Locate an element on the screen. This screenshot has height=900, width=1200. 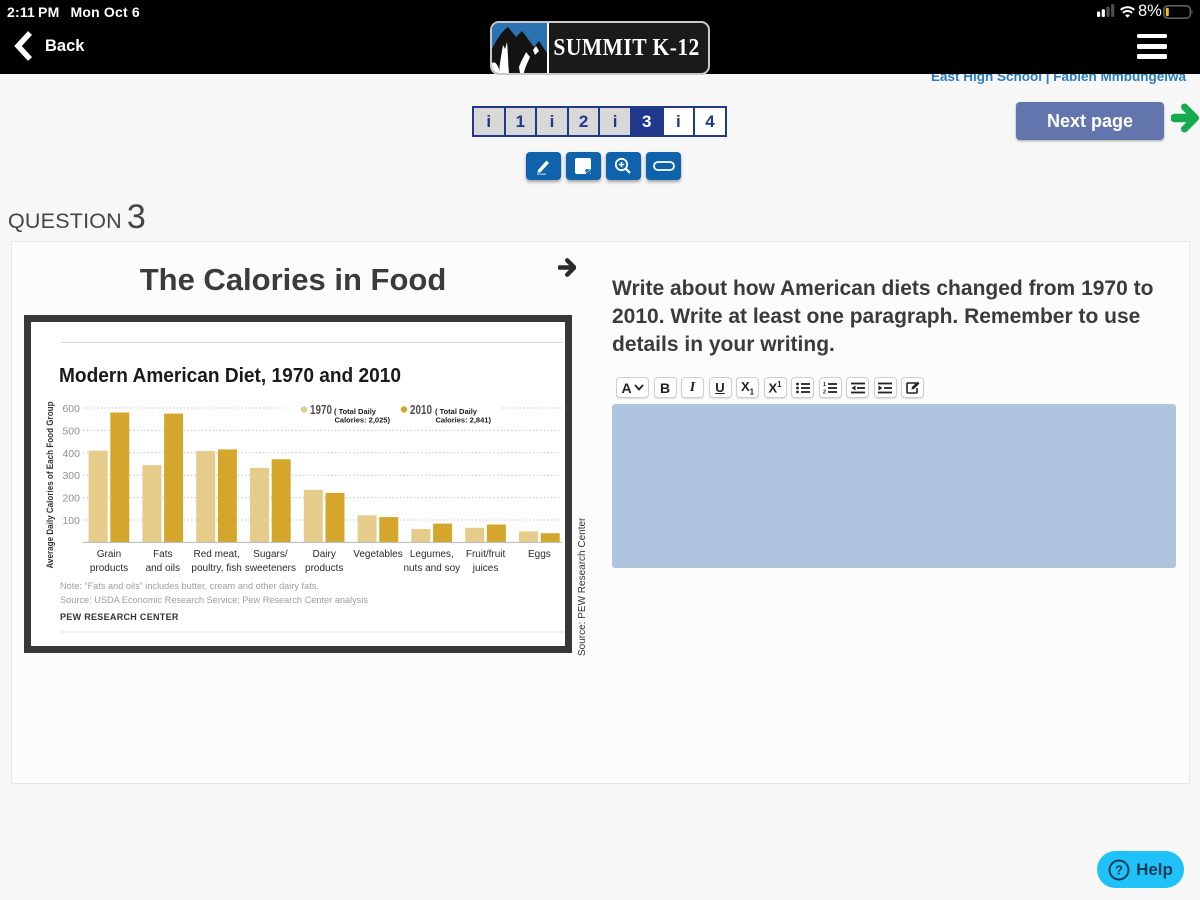
svg-text: Calories: 2,025) is located at coordinates (363, 420).